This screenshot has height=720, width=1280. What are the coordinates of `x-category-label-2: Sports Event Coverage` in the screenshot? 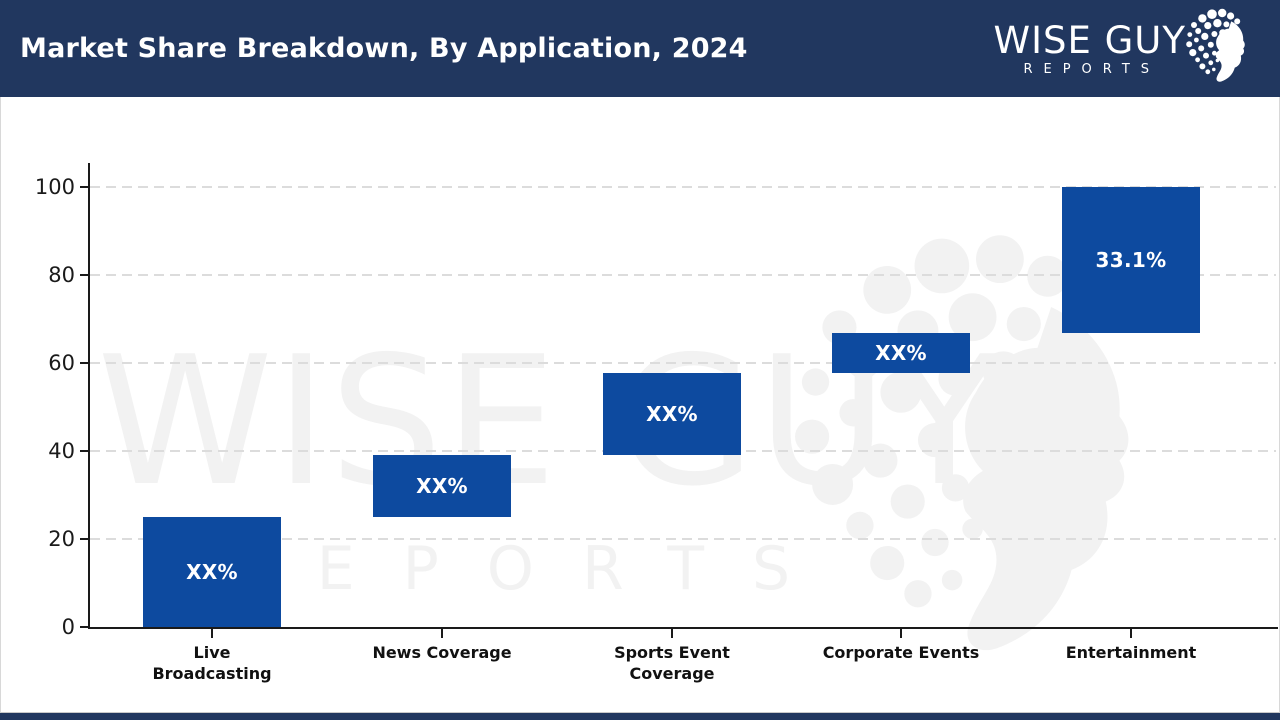 It's located at (672, 663).